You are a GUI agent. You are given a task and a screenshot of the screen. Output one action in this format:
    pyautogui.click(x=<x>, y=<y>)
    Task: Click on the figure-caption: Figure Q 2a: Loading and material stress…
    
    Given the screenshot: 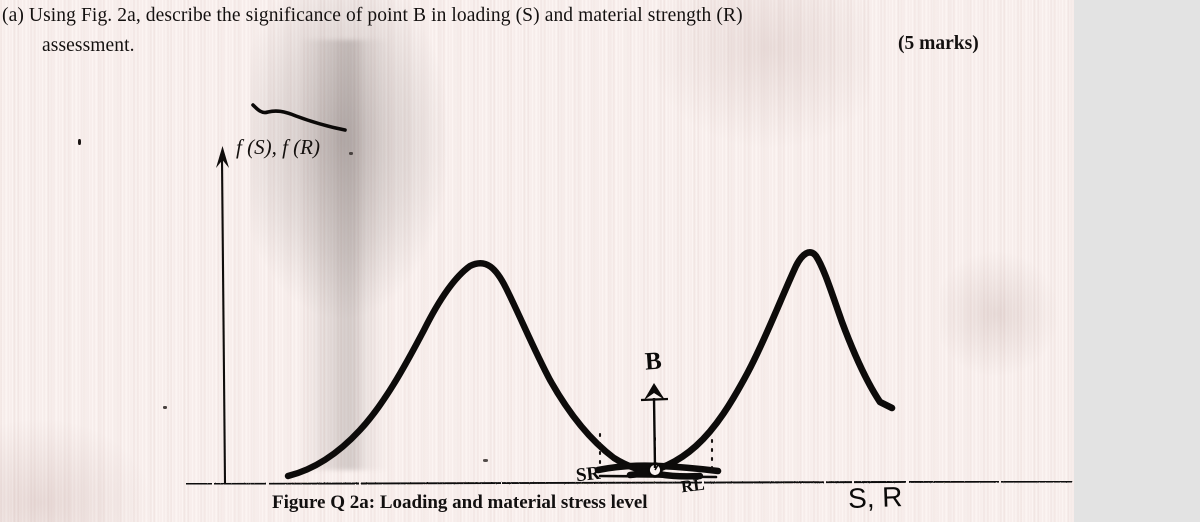 What is the action you would take?
    pyautogui.click(x=460, y=502)
    